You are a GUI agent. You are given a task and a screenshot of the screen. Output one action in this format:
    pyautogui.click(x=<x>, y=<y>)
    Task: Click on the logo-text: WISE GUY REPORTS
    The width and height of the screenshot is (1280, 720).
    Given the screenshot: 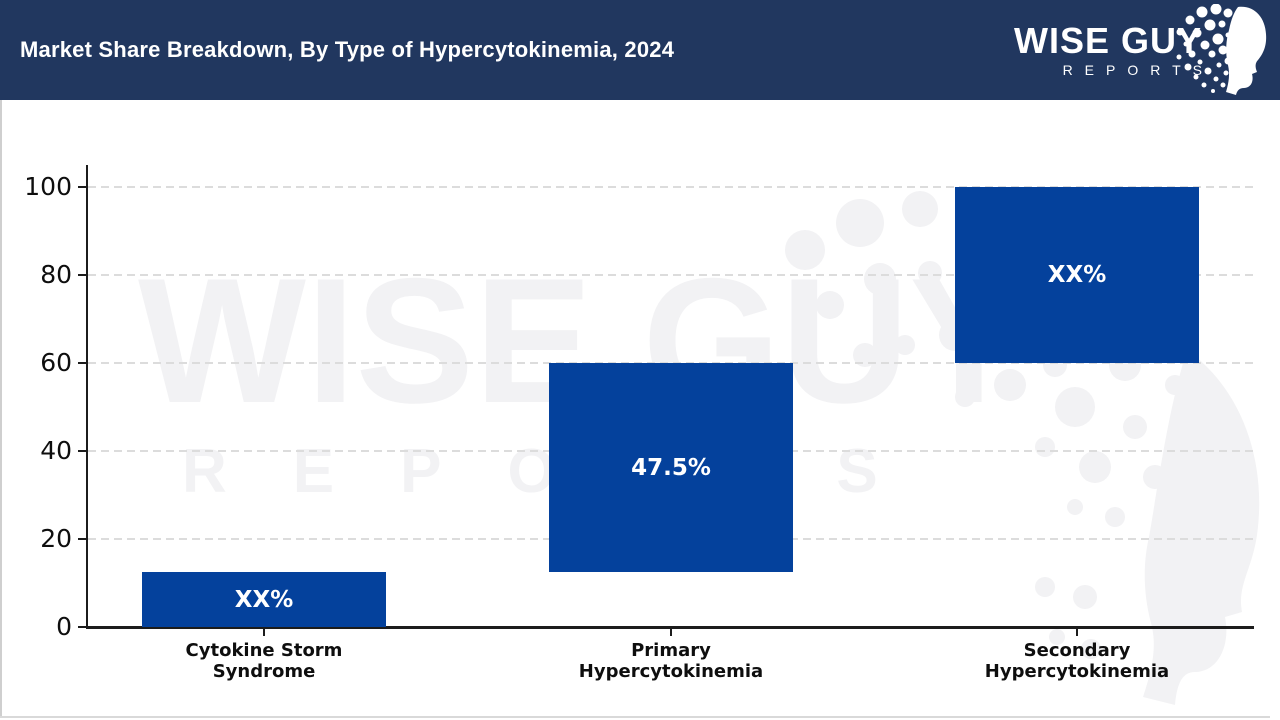 What is the action you would take?
    pyautogui.click(x=1107, y=48)
    